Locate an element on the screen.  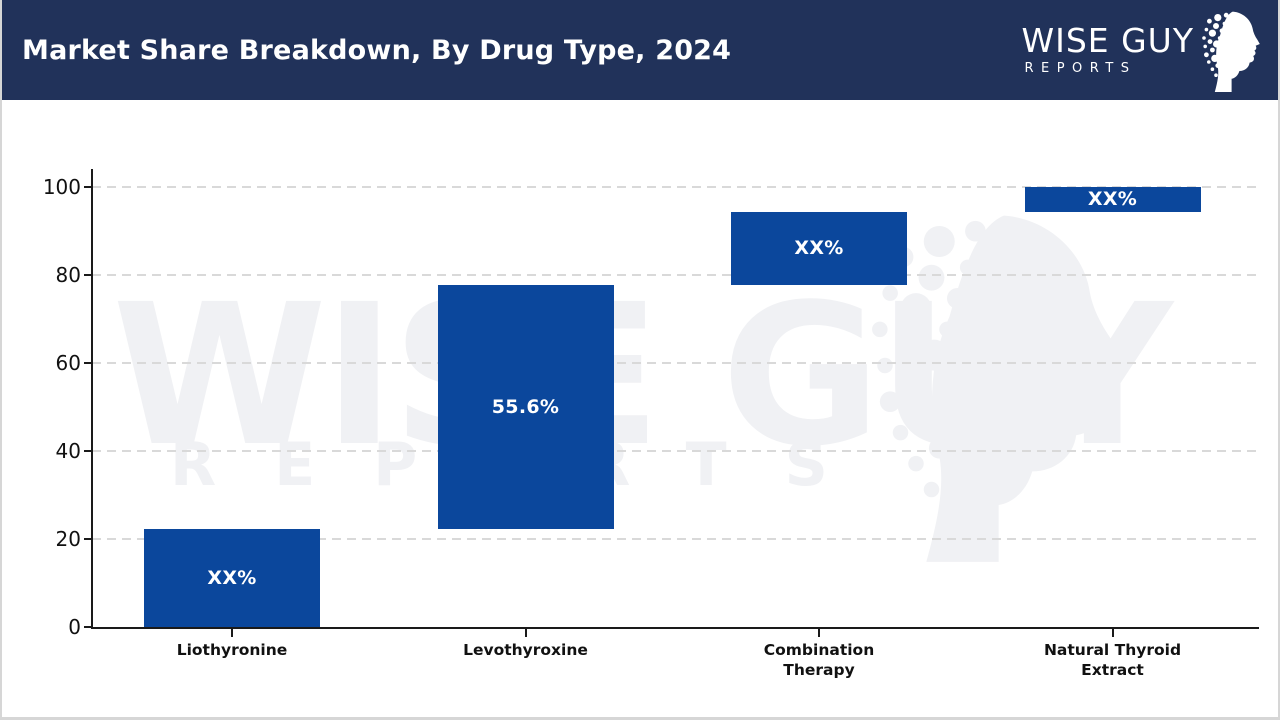
y-tick-label-100: 100 is located at coordinates (61, 187).